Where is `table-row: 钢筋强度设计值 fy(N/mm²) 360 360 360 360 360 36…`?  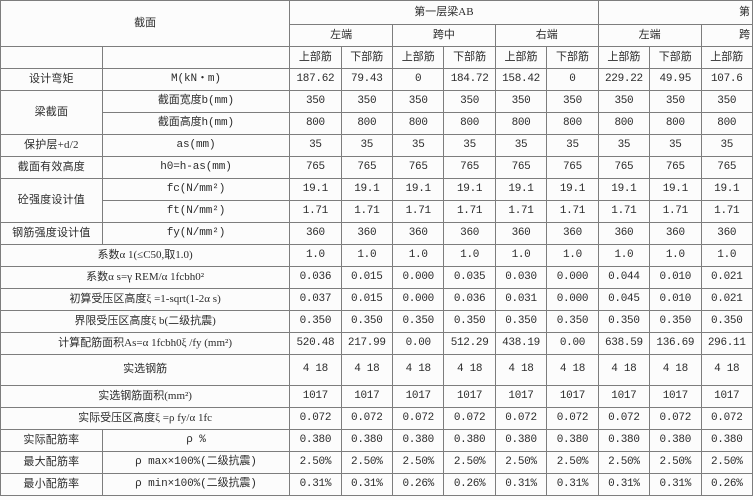
table-row: 钢筋强度设计值 fy(N/mm²) 360 360 360 360 360 36… is located at coordinates (376, 233).